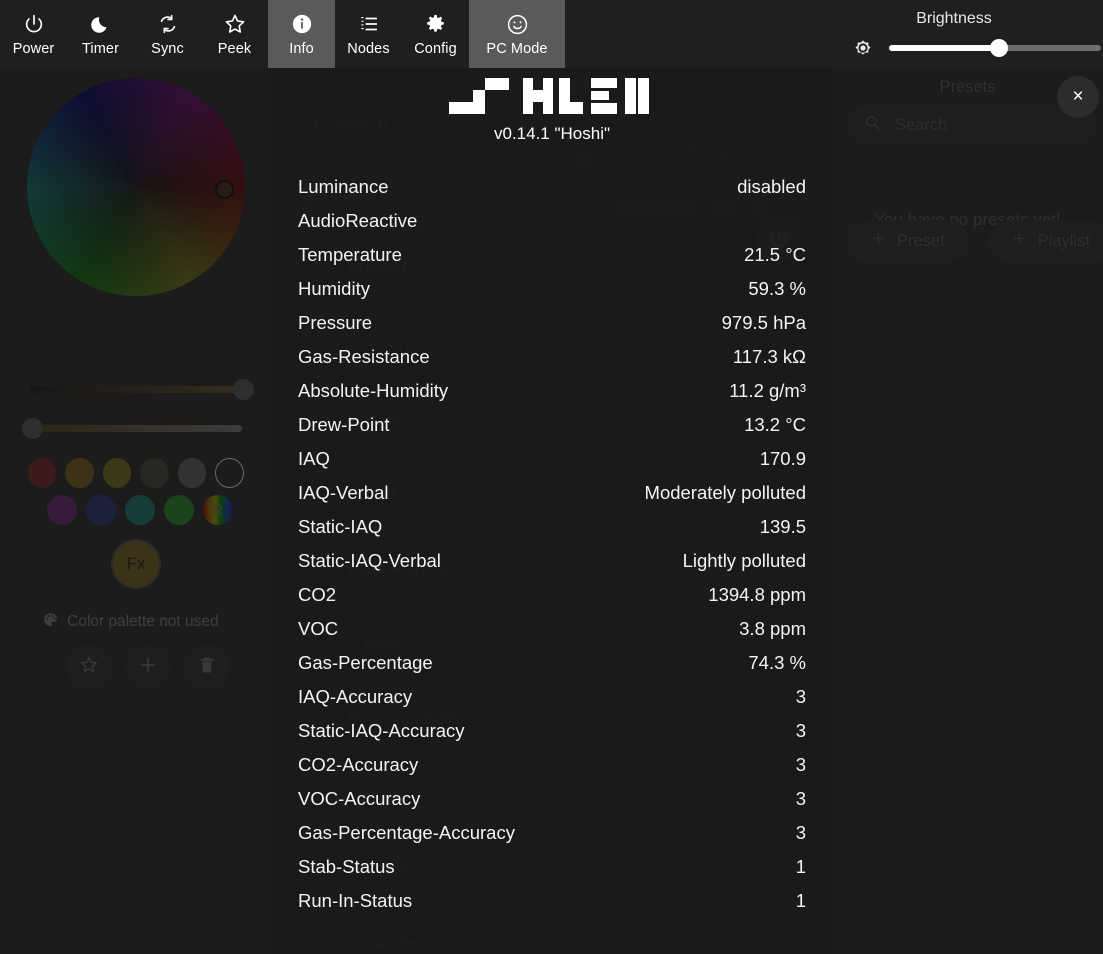 Image resolution: width=1103 pixels, height=954 pixels. What do you see at coordinates (552, 839) in the screenshot?
I see `info-row: Gas-Percentage-Accuracy 3` at bounding box center [552, 839].